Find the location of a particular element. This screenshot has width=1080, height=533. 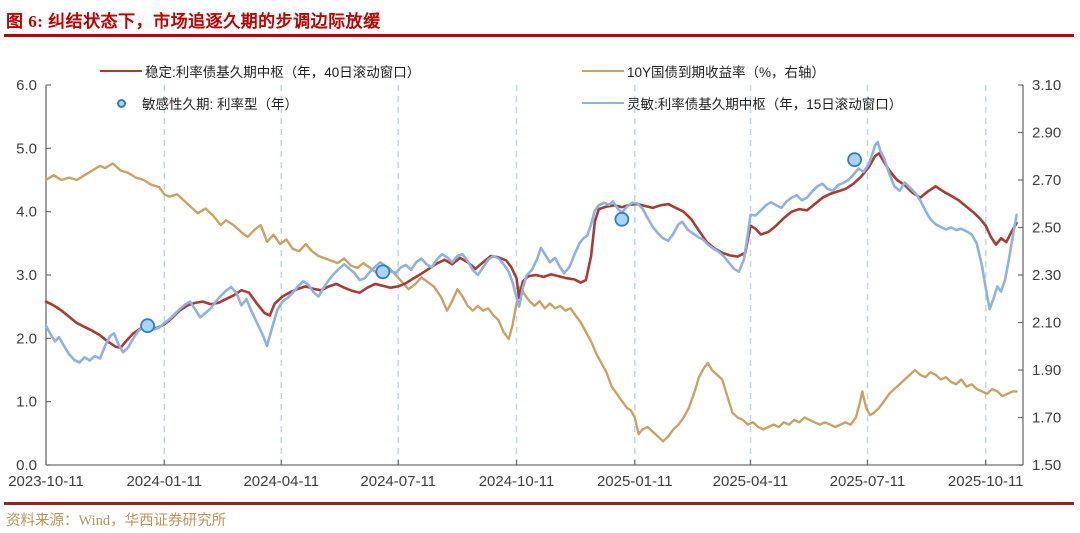

x-axis-tick-label: 2024-01-11 is located at coordinates (164, 481).